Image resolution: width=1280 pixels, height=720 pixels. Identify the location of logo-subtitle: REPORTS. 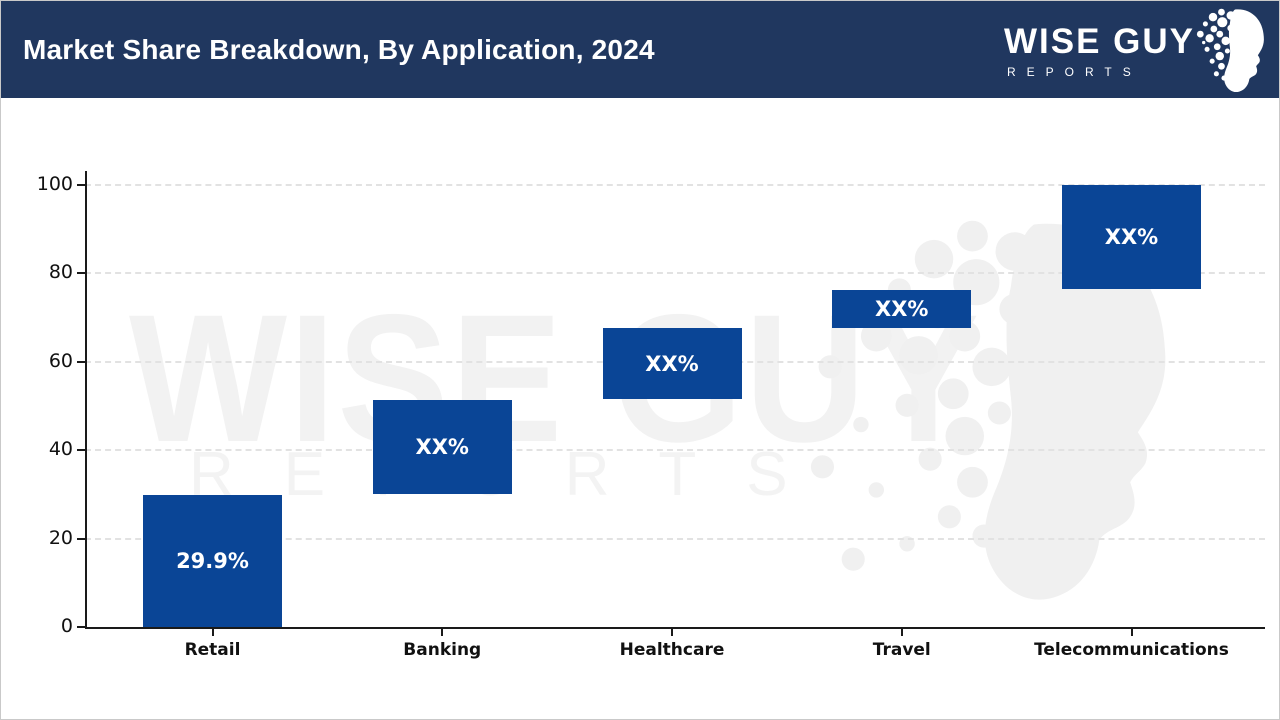
(1074, 71).